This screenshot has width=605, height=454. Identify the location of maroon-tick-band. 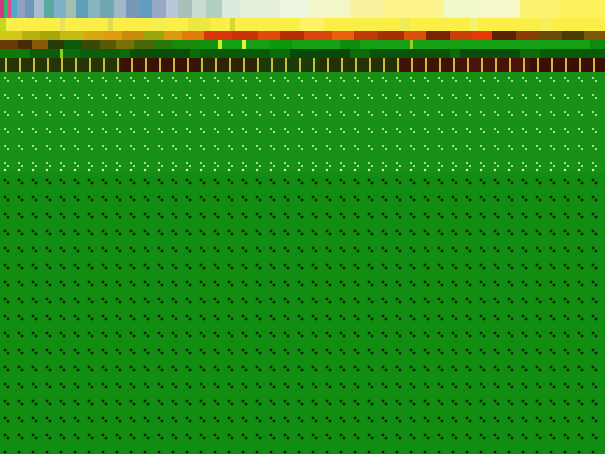
(302, 65).